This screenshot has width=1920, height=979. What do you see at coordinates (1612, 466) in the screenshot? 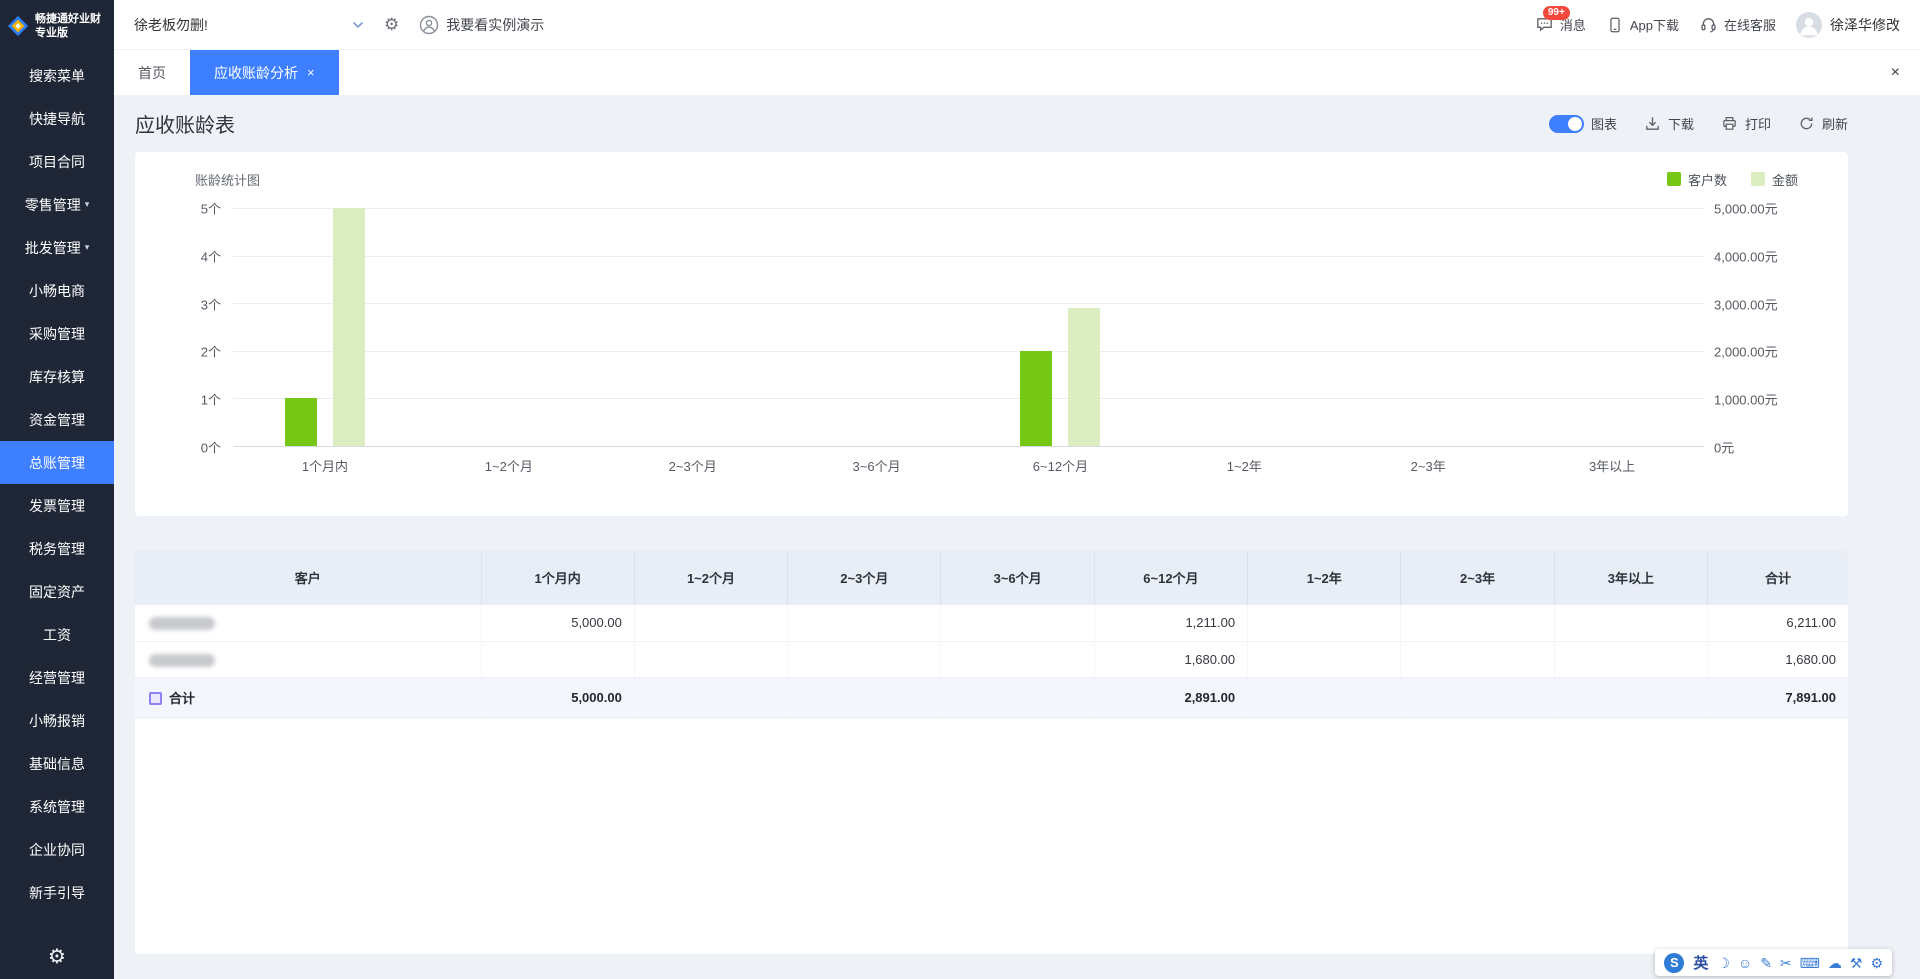
I see `x-axis-label: 3年以上` at bounding box center [1612, 466].